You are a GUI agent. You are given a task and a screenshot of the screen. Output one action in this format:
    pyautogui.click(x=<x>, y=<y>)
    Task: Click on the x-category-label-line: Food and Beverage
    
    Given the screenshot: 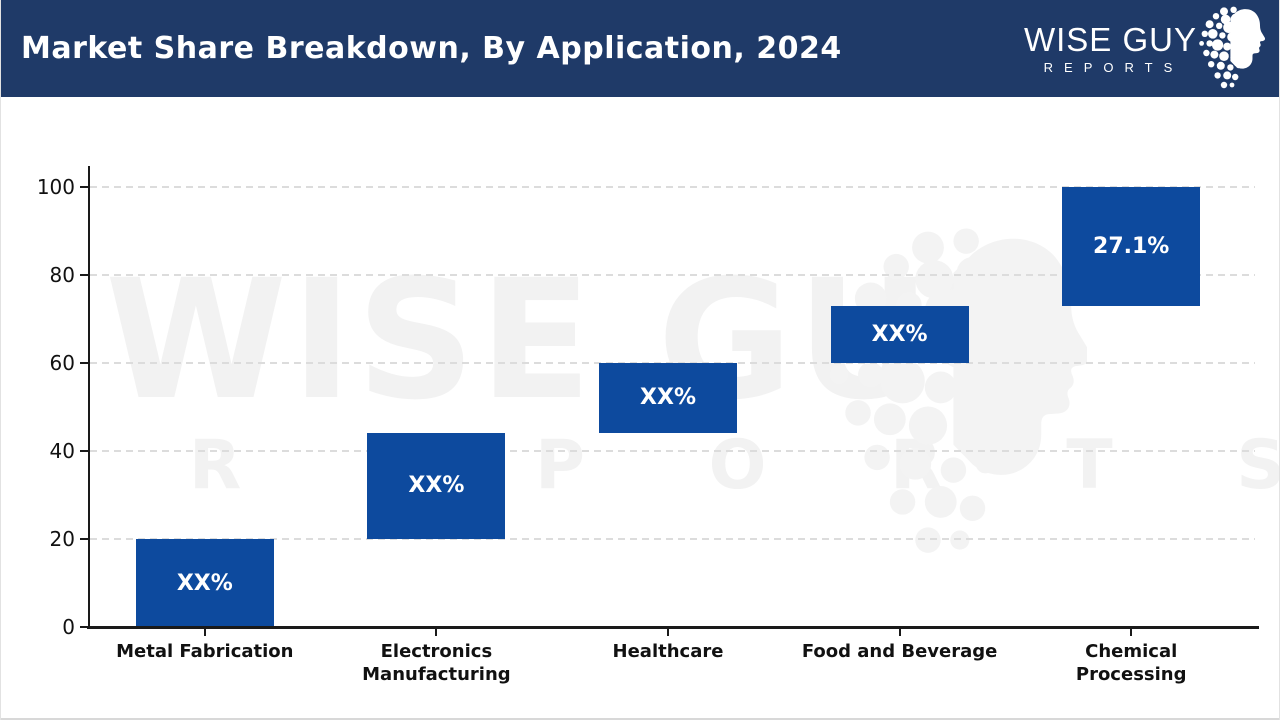 What is the action you would take?
    pyautogui.click(x=899, y=651)
    